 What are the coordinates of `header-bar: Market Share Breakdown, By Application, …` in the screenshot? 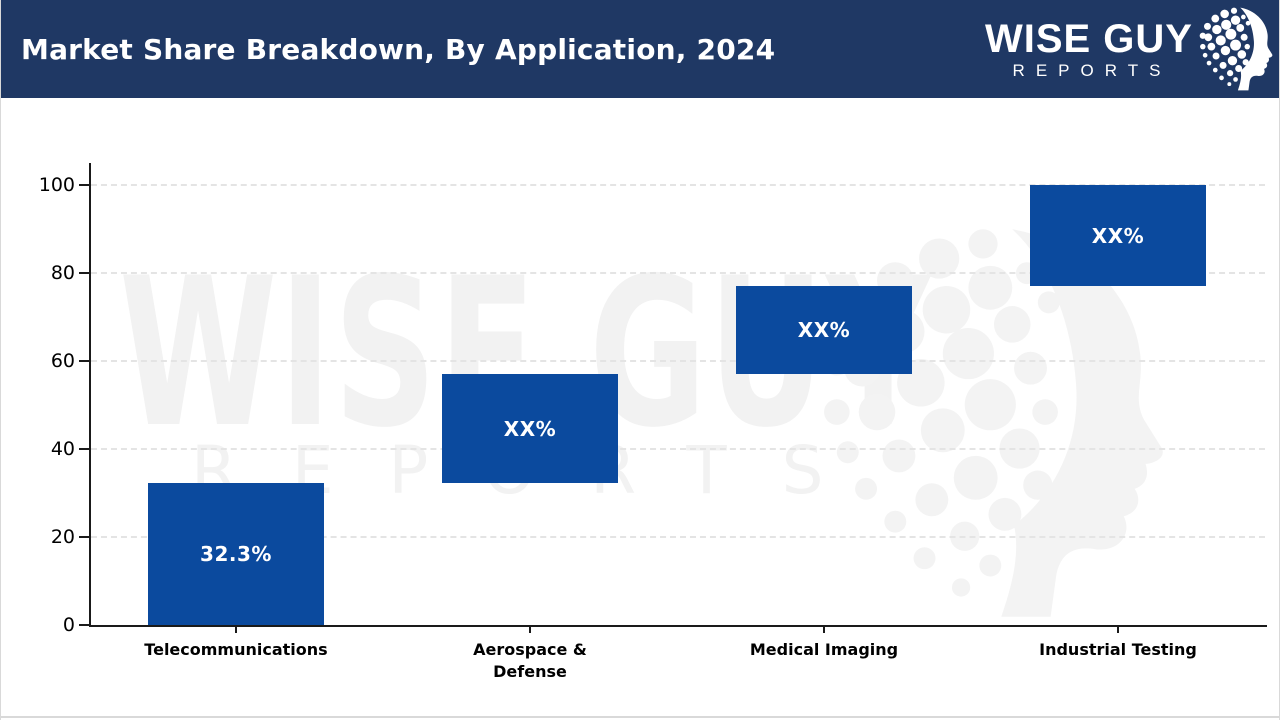 It's located at (640, 49).